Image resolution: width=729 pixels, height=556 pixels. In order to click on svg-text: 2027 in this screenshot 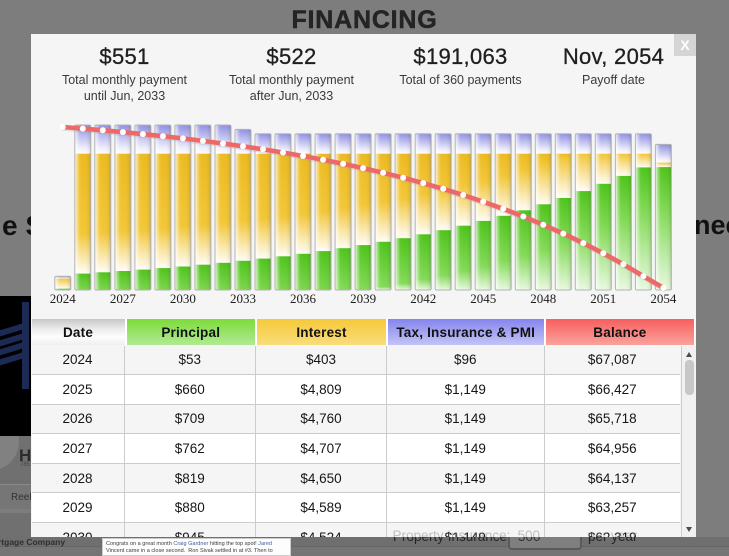, I will do `click(122, 298)`.